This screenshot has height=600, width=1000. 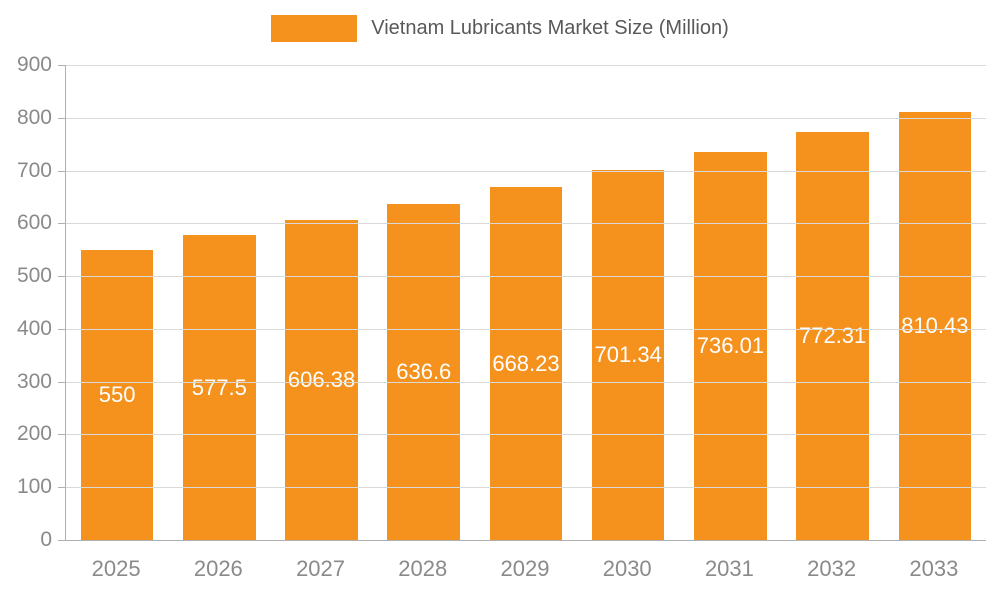 What do you see at coordinates (314, 28) in the screenshot?
I see `legend-swatch` at bounding box center [314, 28].